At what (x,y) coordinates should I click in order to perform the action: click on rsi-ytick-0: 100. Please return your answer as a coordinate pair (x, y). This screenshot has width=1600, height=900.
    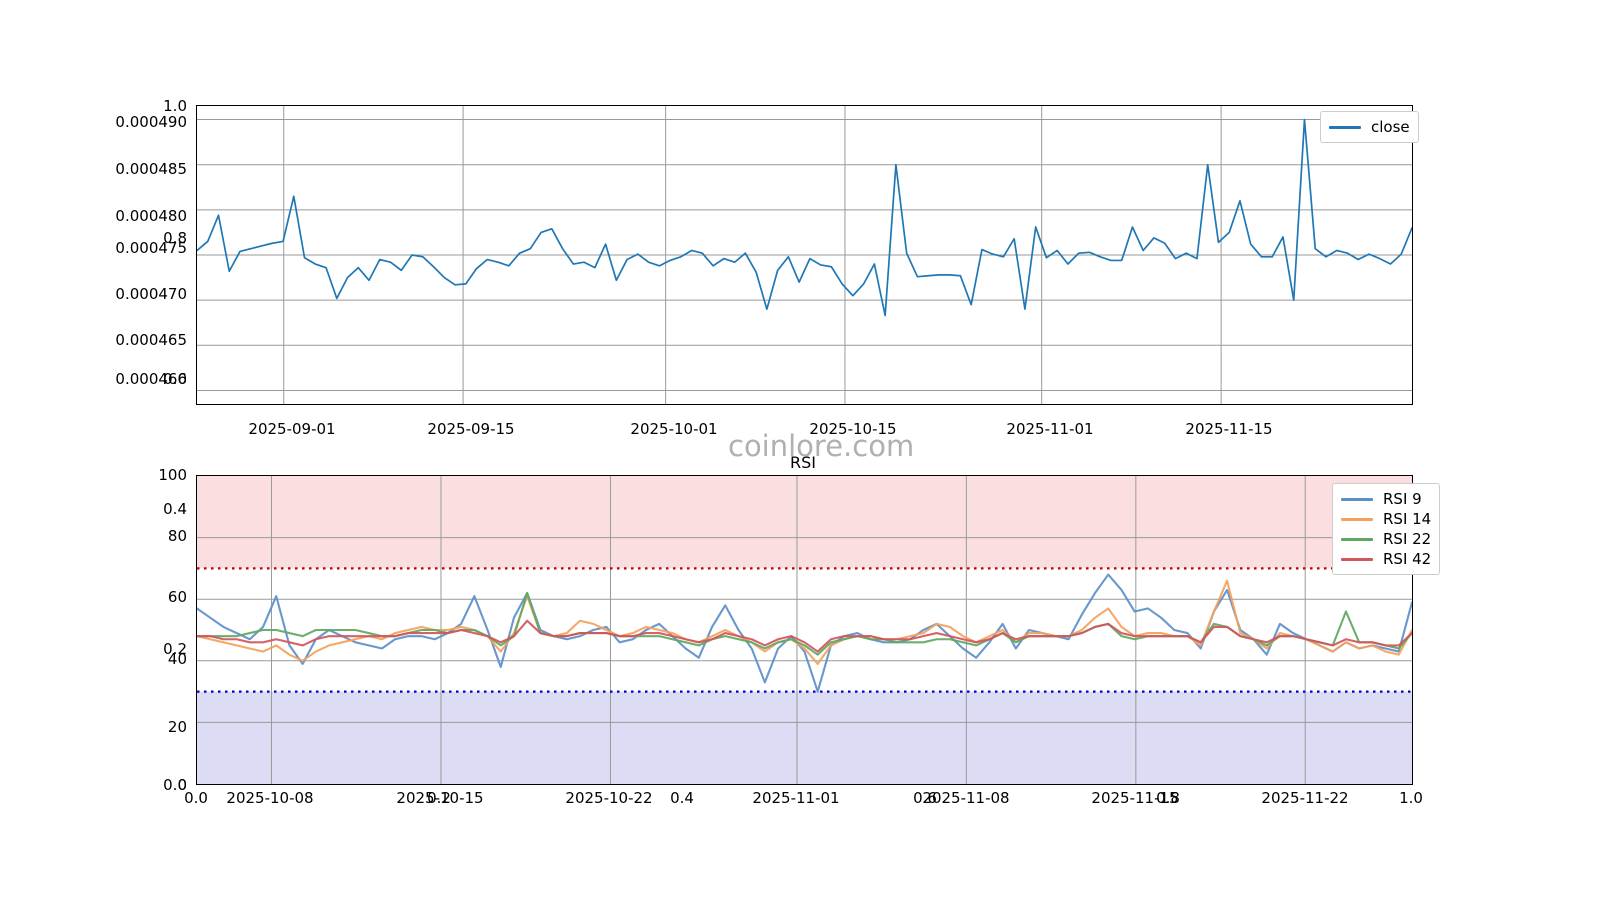
    Looking at the image, I should click on (172, 475).